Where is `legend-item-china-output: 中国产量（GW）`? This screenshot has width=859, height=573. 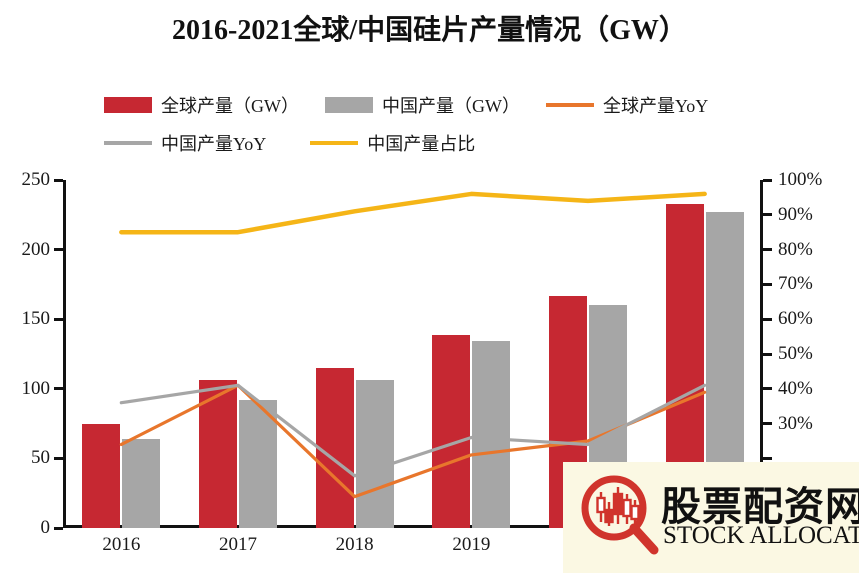
legend-item-china-output: 中国产量（GW） is located at coordinates (422, 105).